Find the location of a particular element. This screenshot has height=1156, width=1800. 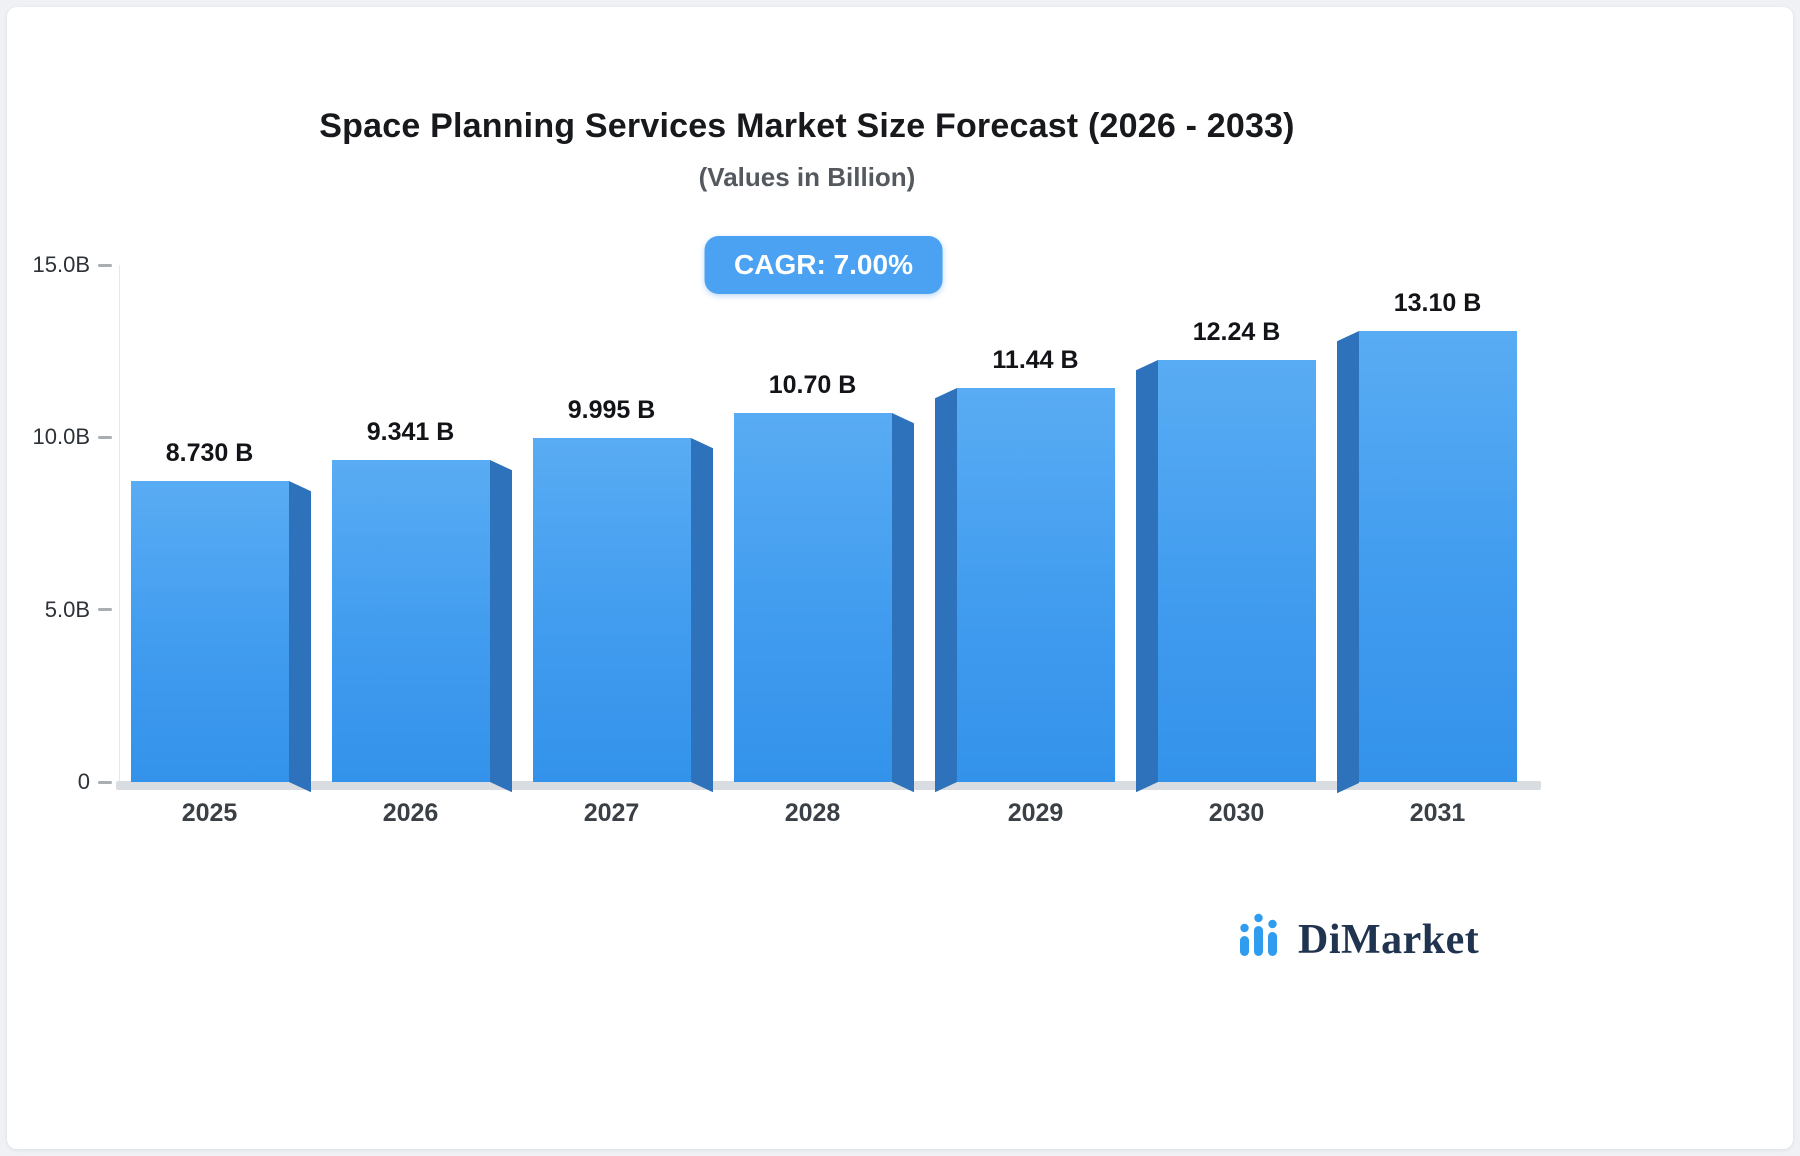

brand-logo-text: DiMarket is located at coordinates (1389, 940).